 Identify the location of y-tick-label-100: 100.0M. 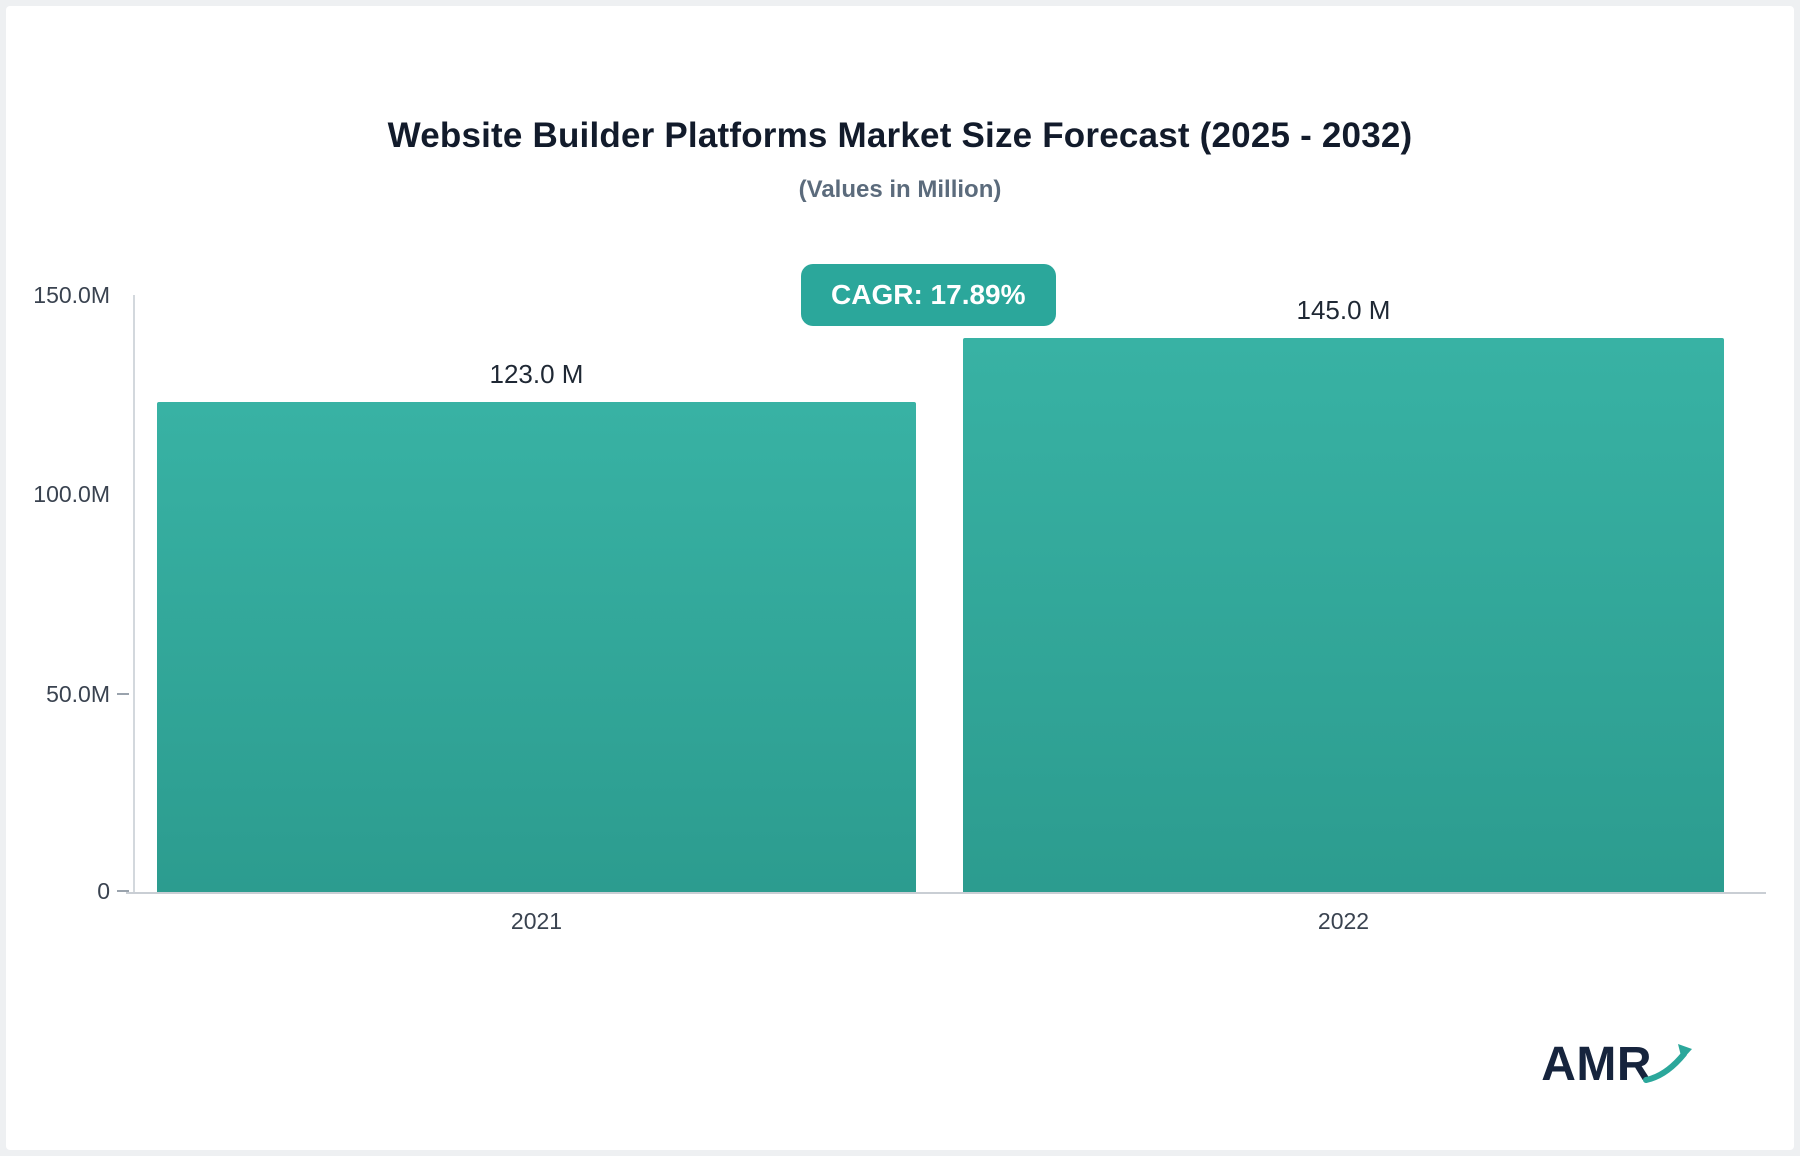
(71, 494).